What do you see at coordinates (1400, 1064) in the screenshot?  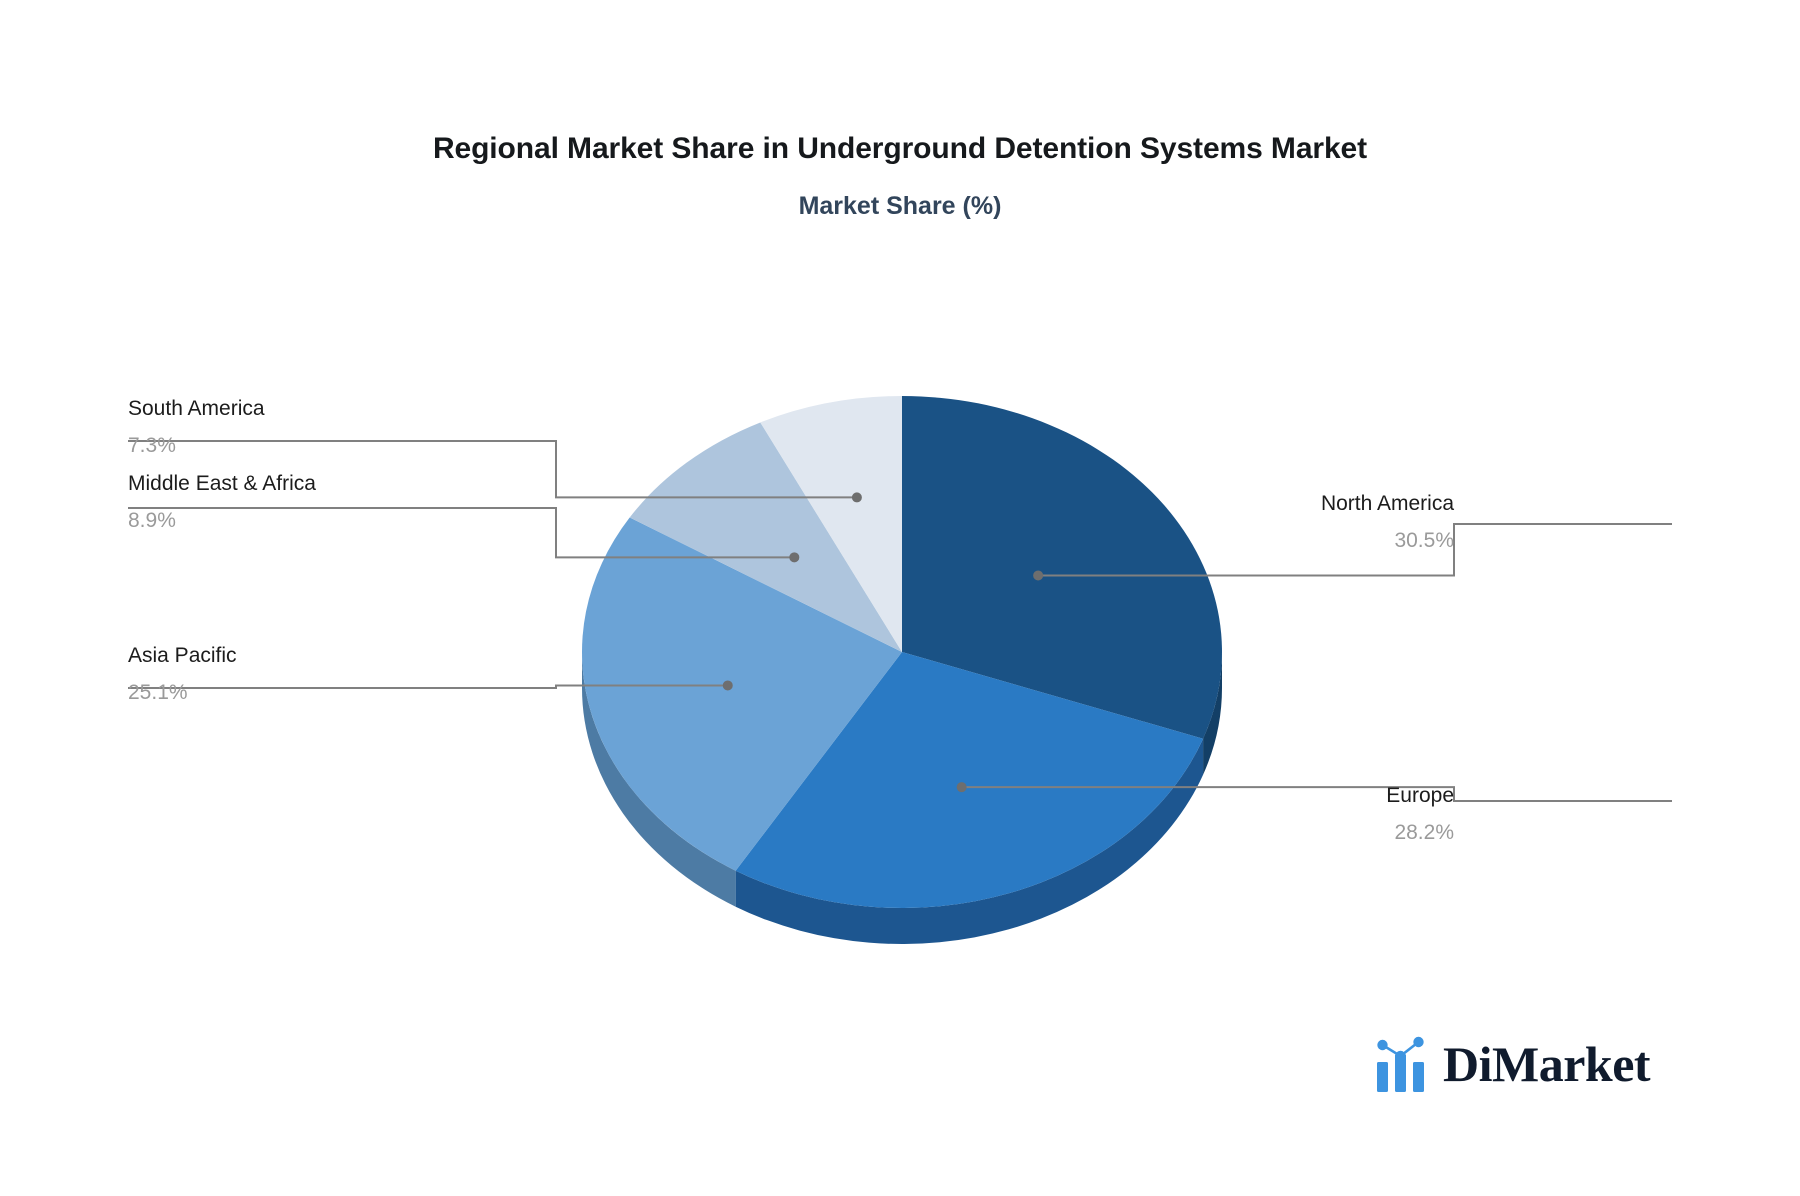 I see `bar-chart-trend-icon` at bounding box center [1400, 1064].